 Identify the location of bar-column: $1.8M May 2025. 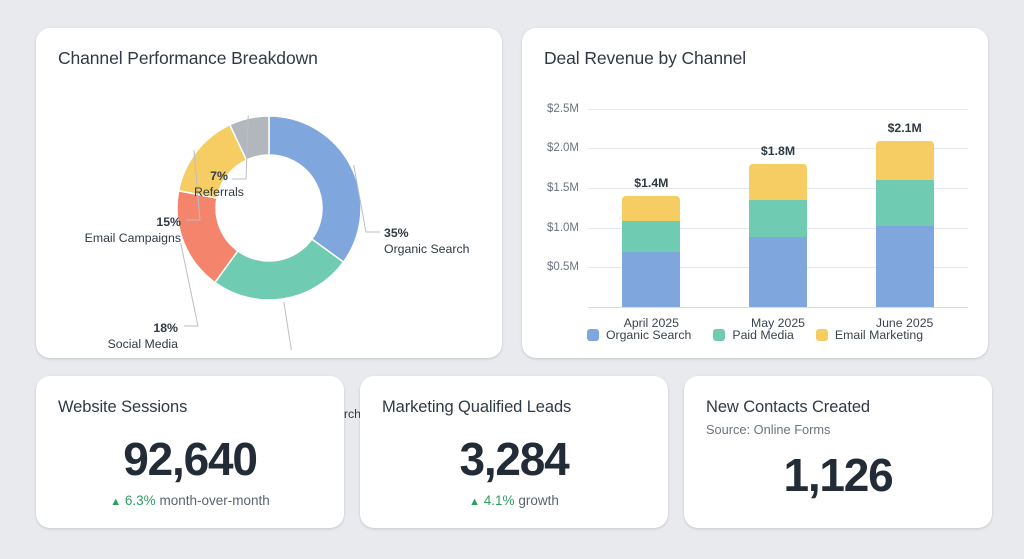
(778, 237).